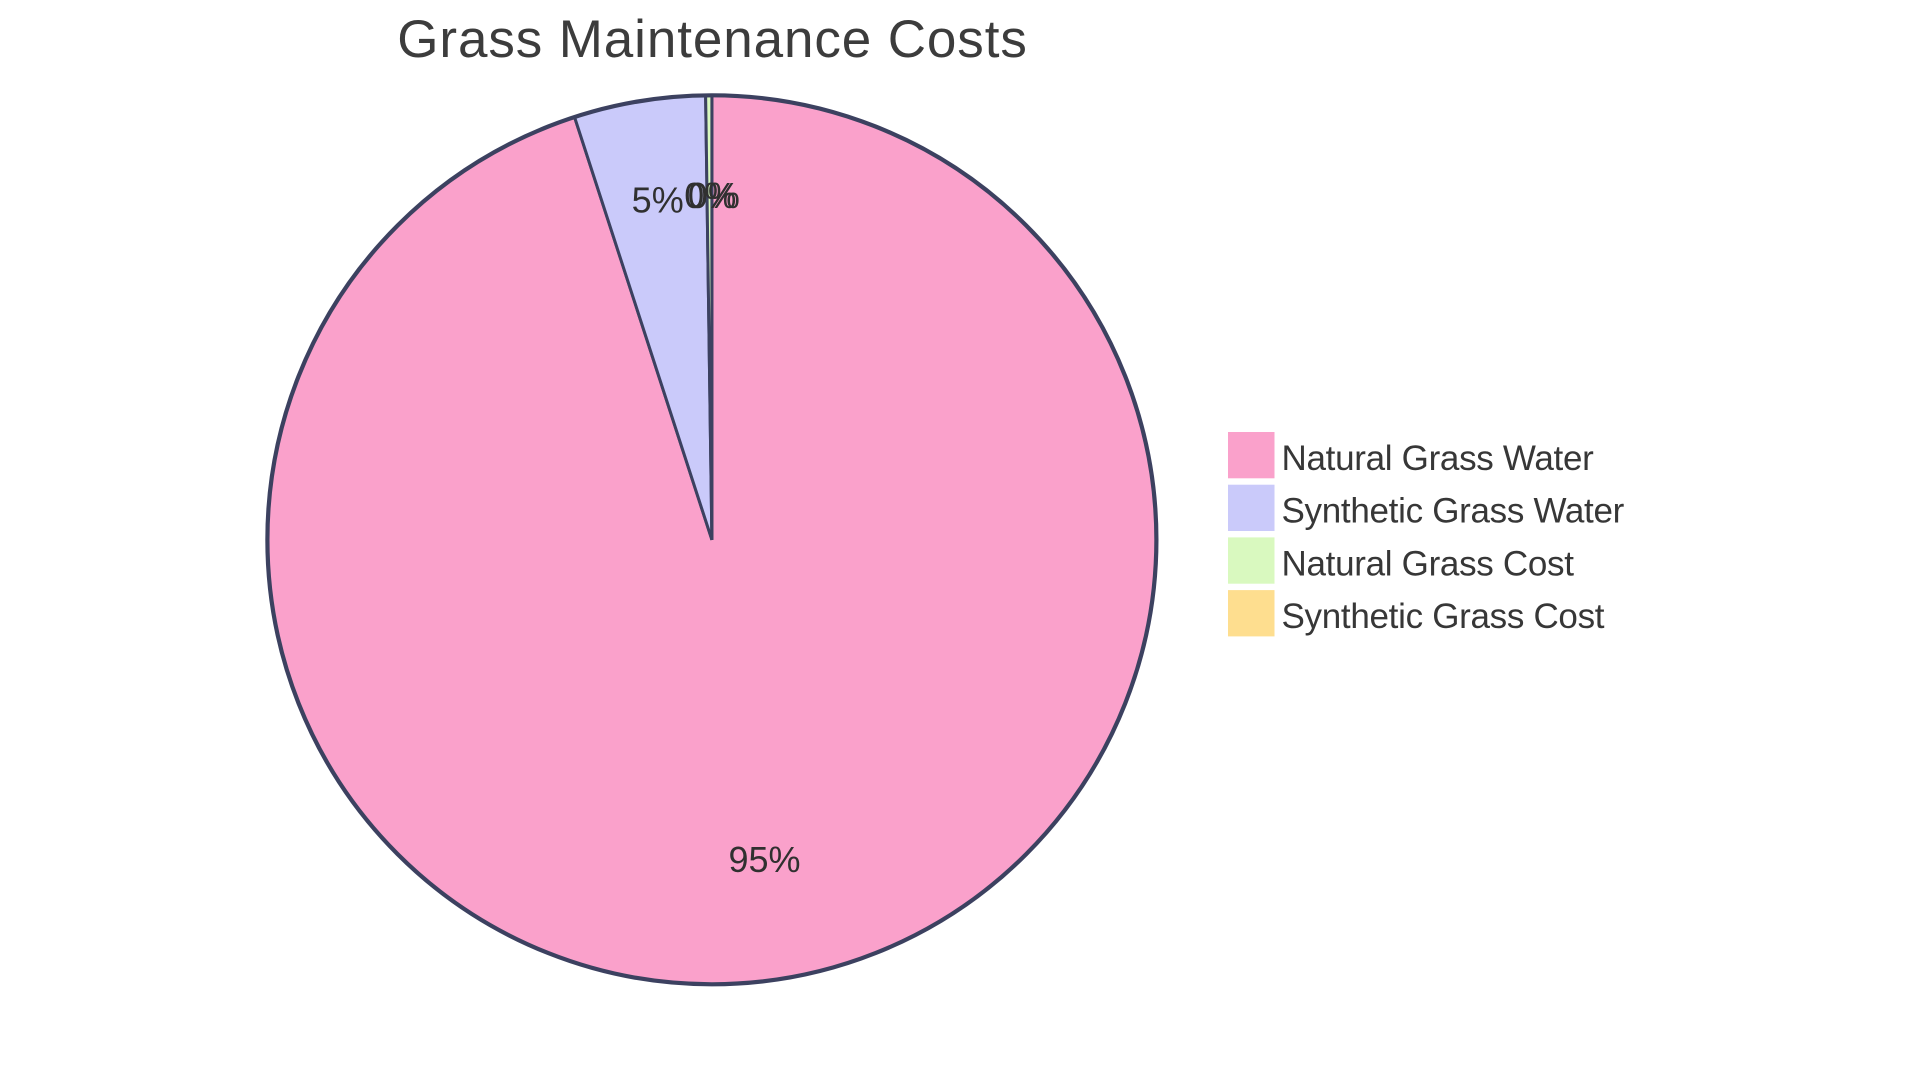  Describe the element at coordinates (712, 39) in the screenshot. I see `svg-text: Grass Maintenance Costs` at that location.